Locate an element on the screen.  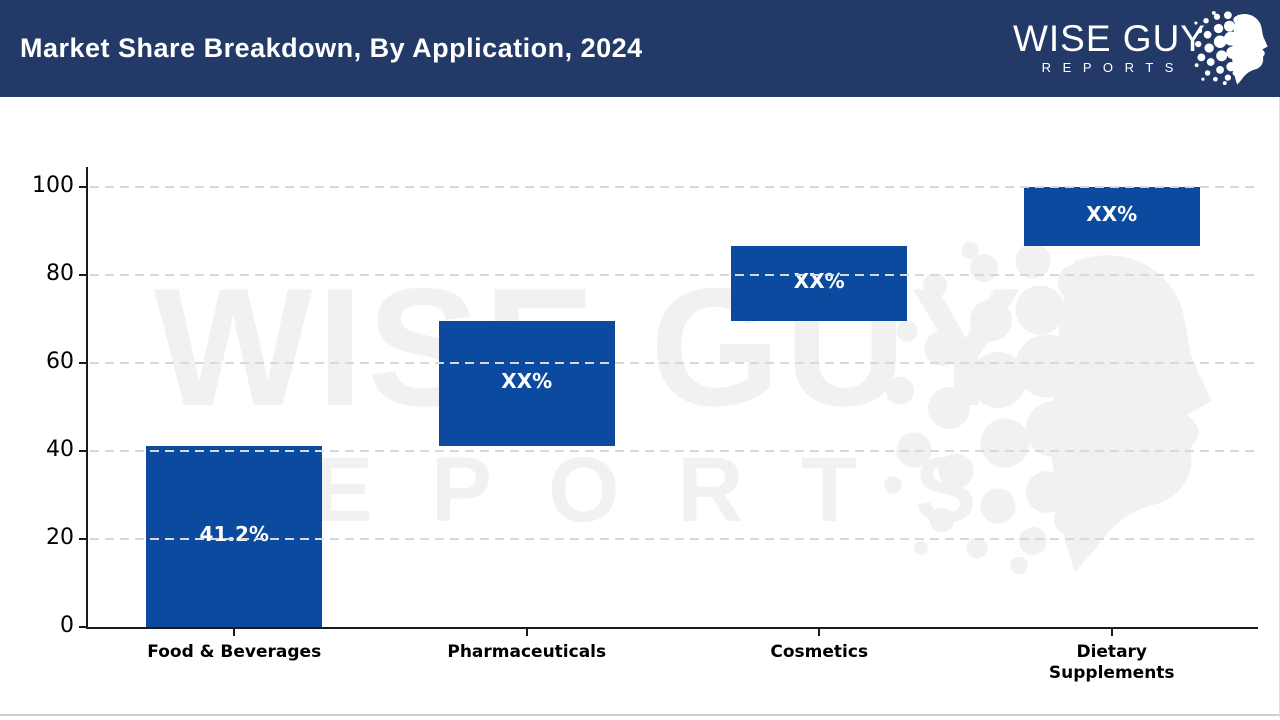
y-tick-label-20: 20 is located at coordinates (60, 537).